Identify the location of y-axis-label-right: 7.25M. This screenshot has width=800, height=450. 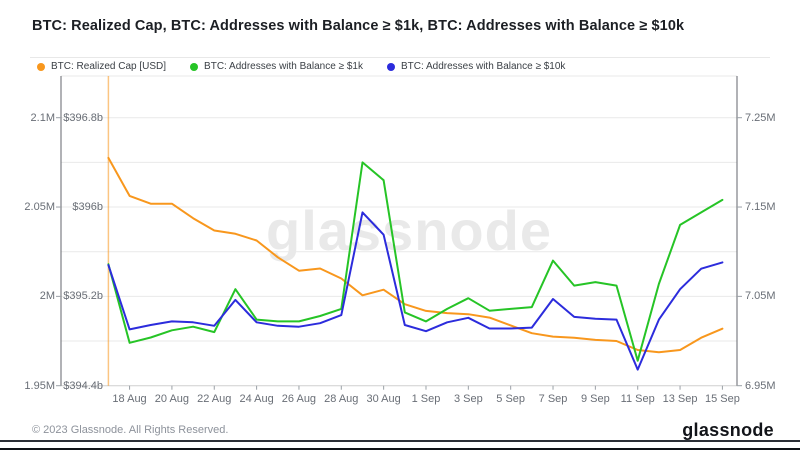
(760, 117).